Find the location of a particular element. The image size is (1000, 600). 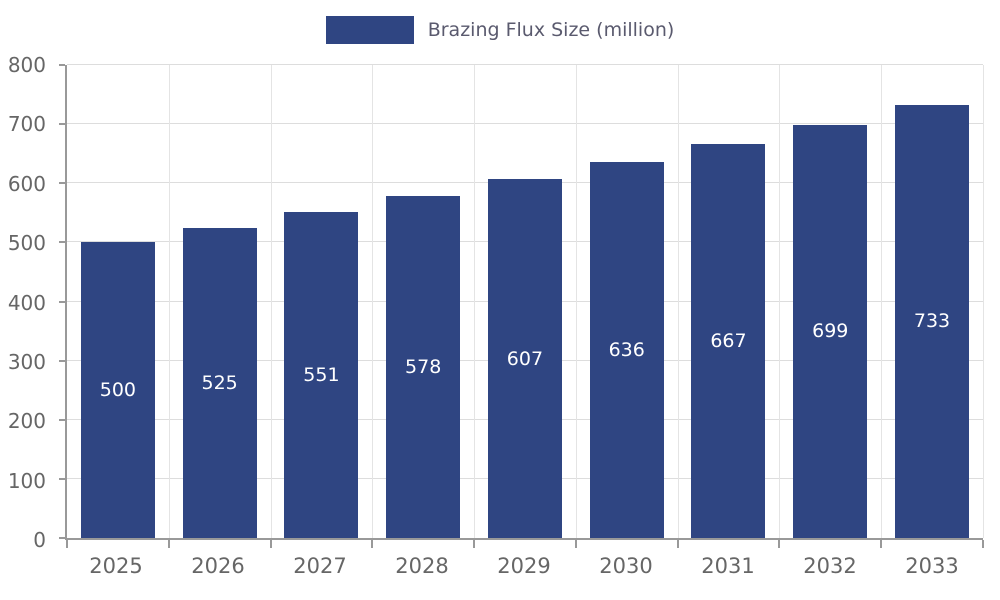

legend: Brazing Flux Size (million) is located at coordinates (500, 30).